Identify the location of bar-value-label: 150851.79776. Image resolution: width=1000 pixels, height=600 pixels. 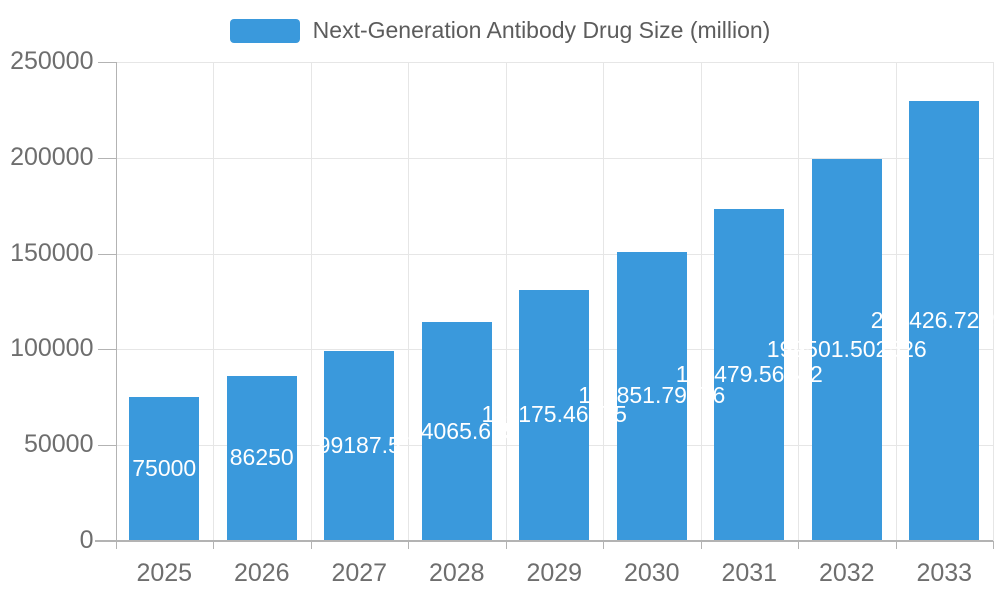
(652, 395).